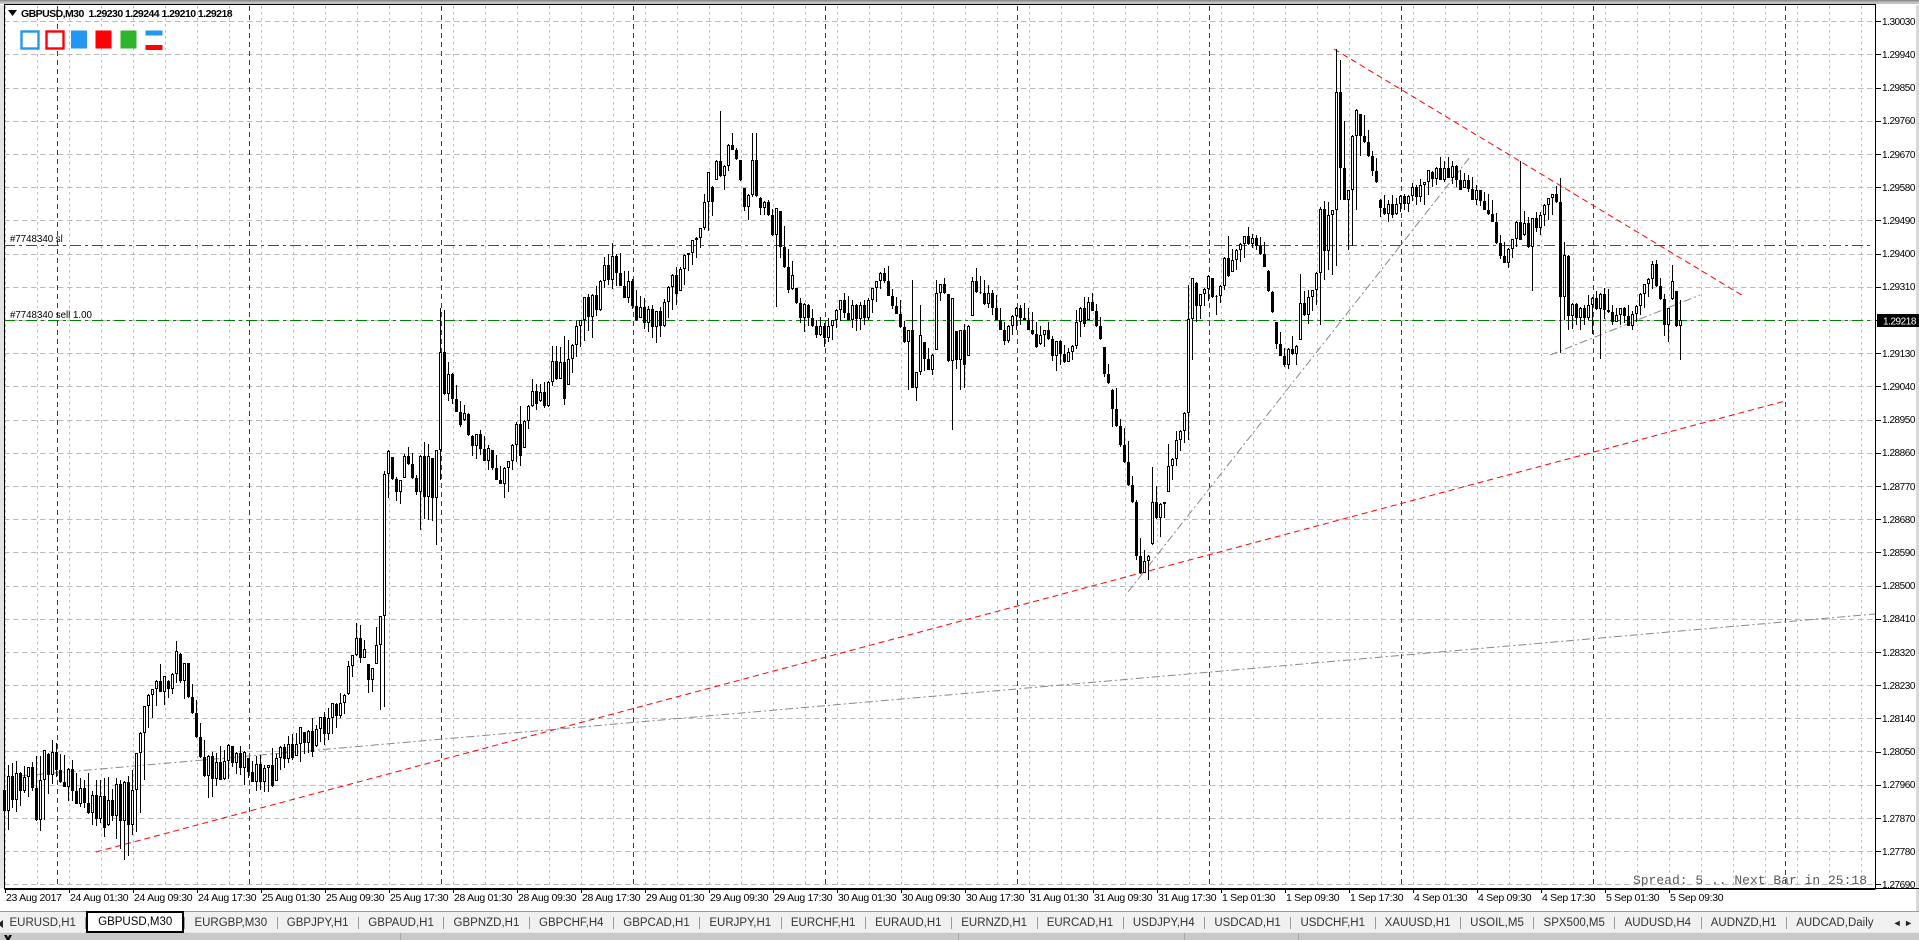 The width and height of the screenshot is (1919, 940). Describe the element at coordinates (34, 898) in the screenshot. I see `svg-text: 23 Aug 2017` at that location.